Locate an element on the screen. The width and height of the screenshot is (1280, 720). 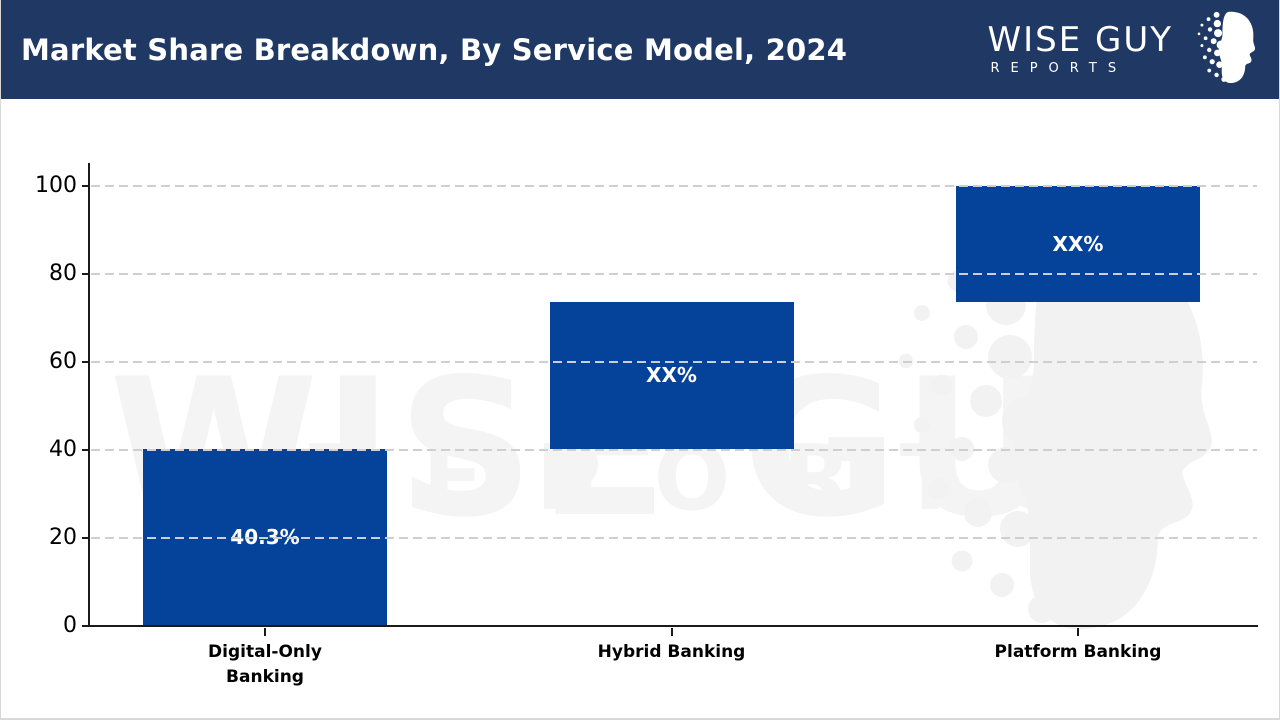
x-category-label: Platform Banking is located at coordinates (1078, 652).